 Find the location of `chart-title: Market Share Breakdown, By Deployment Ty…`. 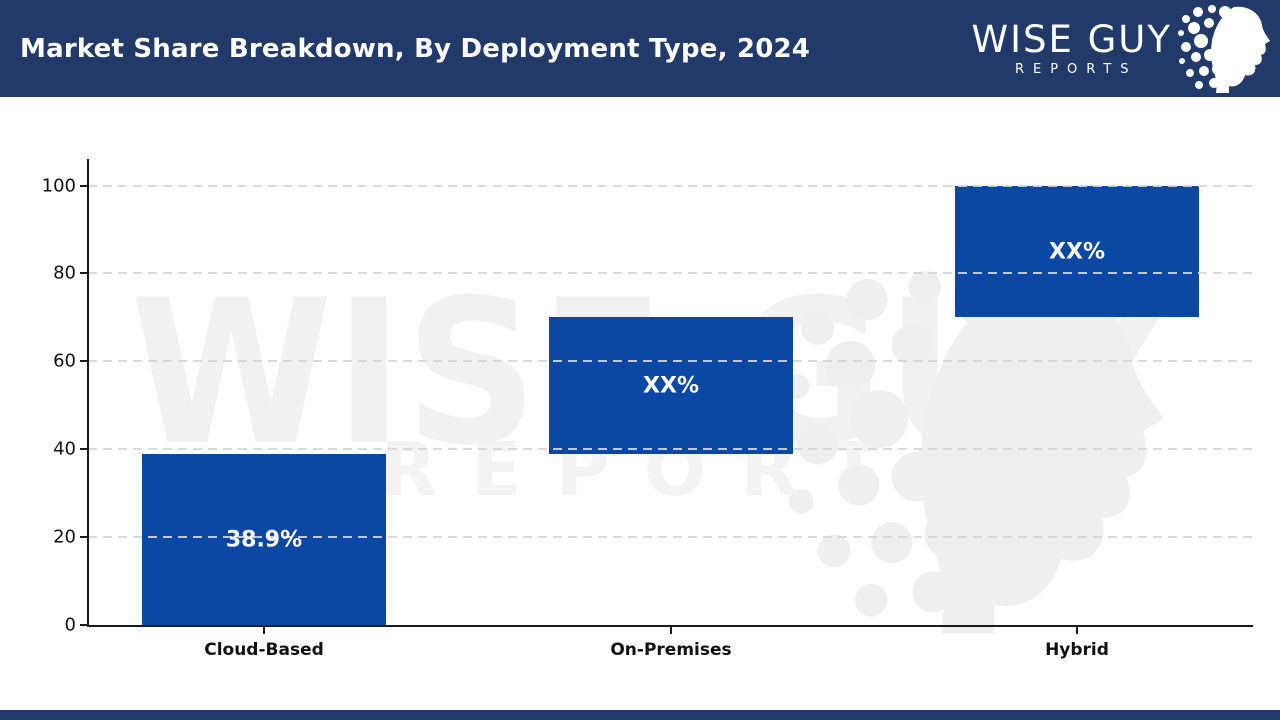

chart-title: Market Share Breakdown, By Deployment Ty… is located at coordinates (415, 48).